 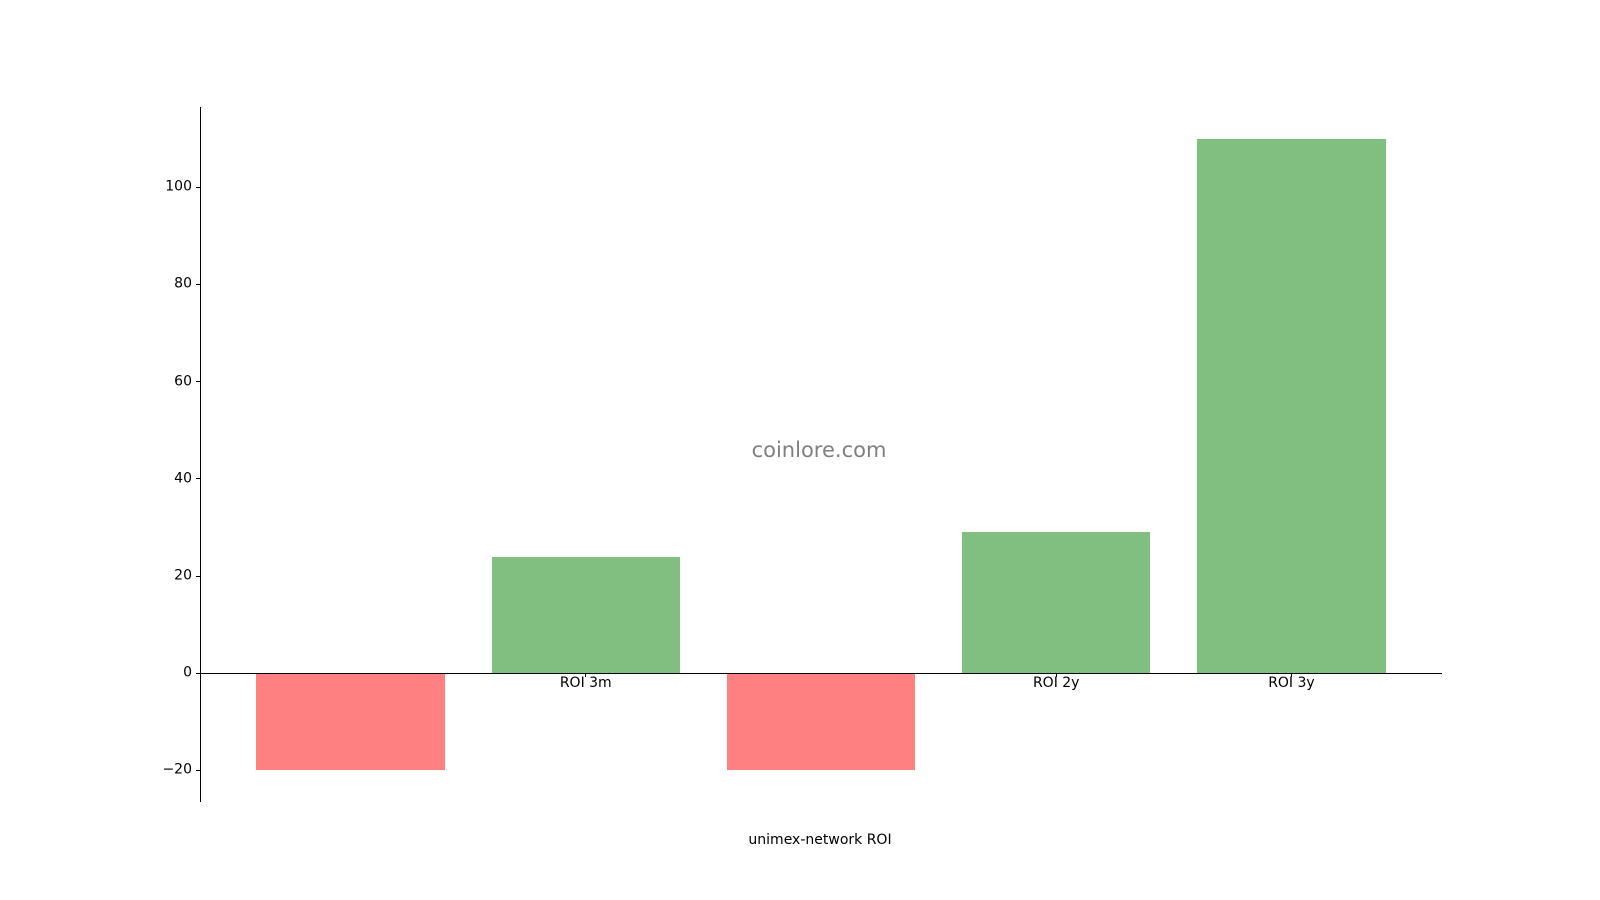 What do you see at coordinates (183, 478) in the screenshot?
I see `y-tick-label: 40` at bounding box center [183, 478].